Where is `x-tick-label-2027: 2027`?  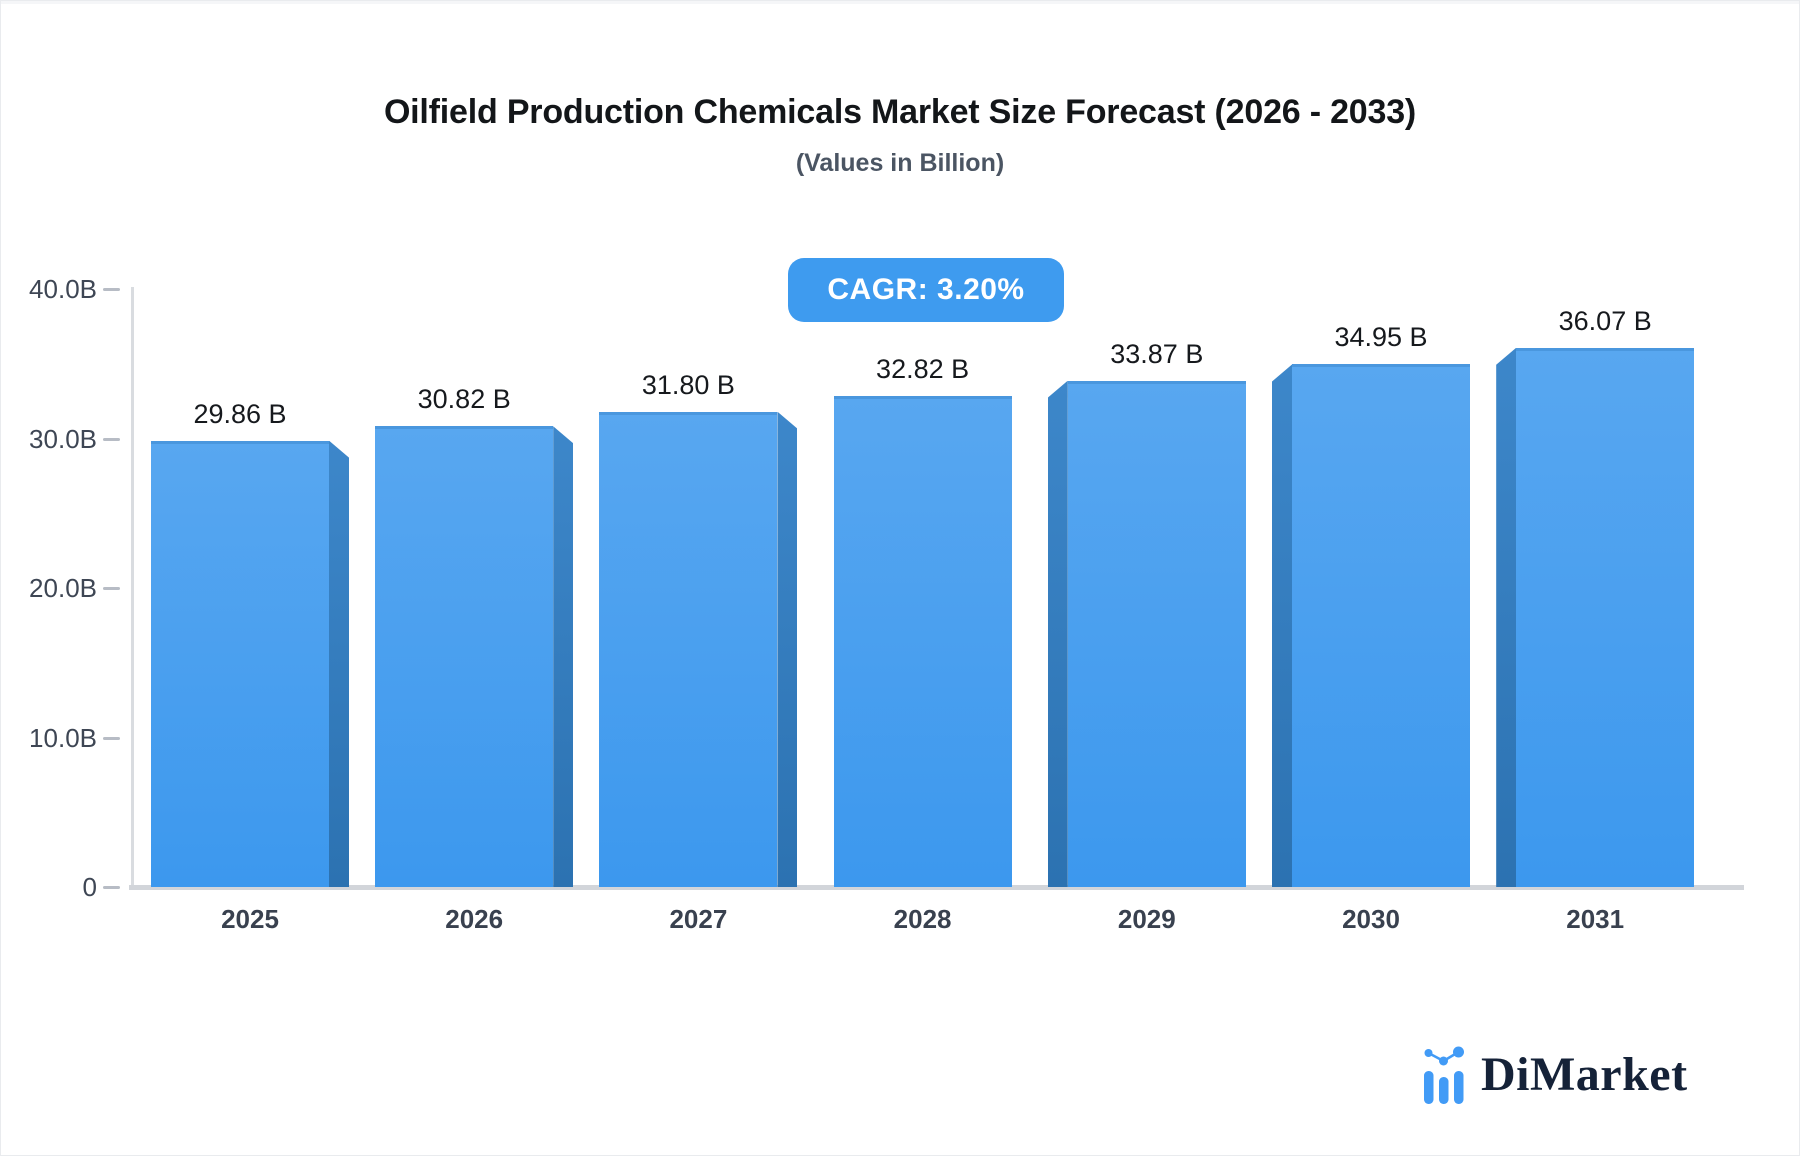 x-tick-label-2027: 2027 is located at coordinates (698, 919).